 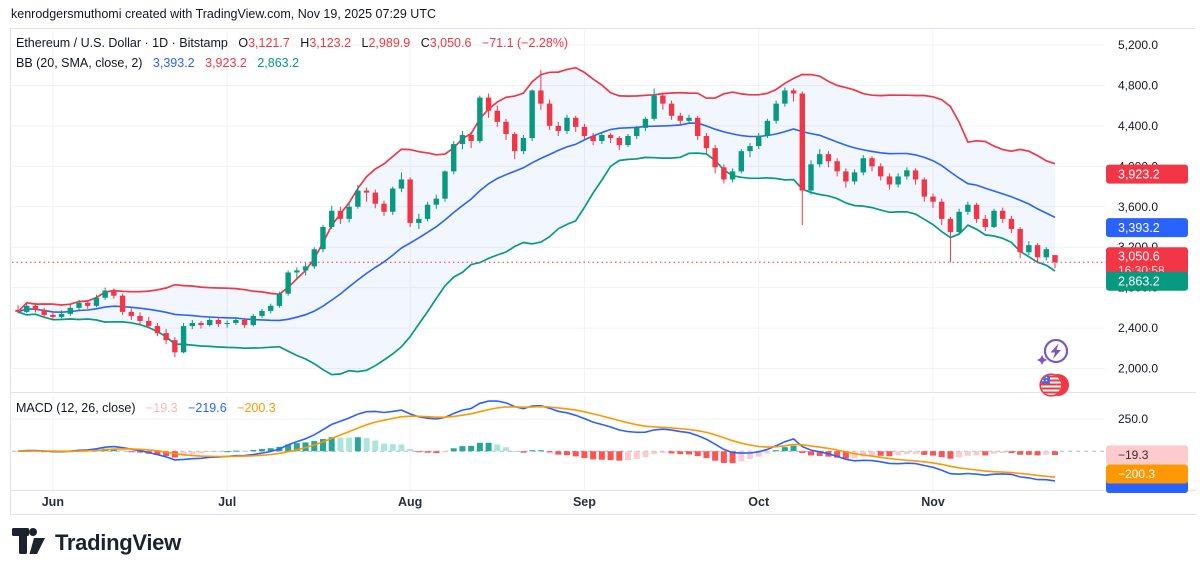 I want to click on svg-text: 4,400.0, so click(x=1138, y=126).